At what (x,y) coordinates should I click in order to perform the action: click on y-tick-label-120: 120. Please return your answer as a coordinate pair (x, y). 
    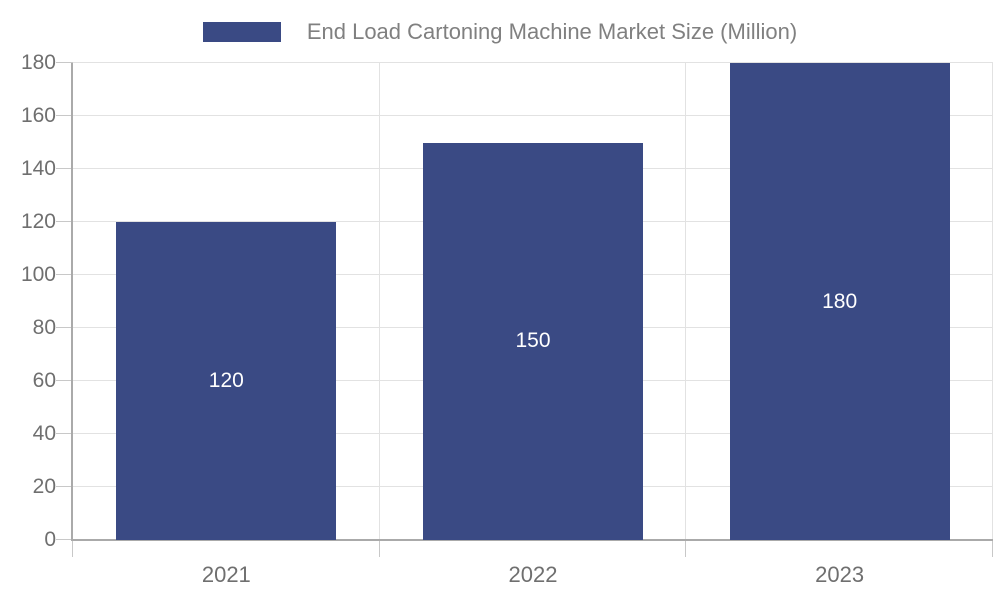
    Looking at the image, I should click on (38, 221).